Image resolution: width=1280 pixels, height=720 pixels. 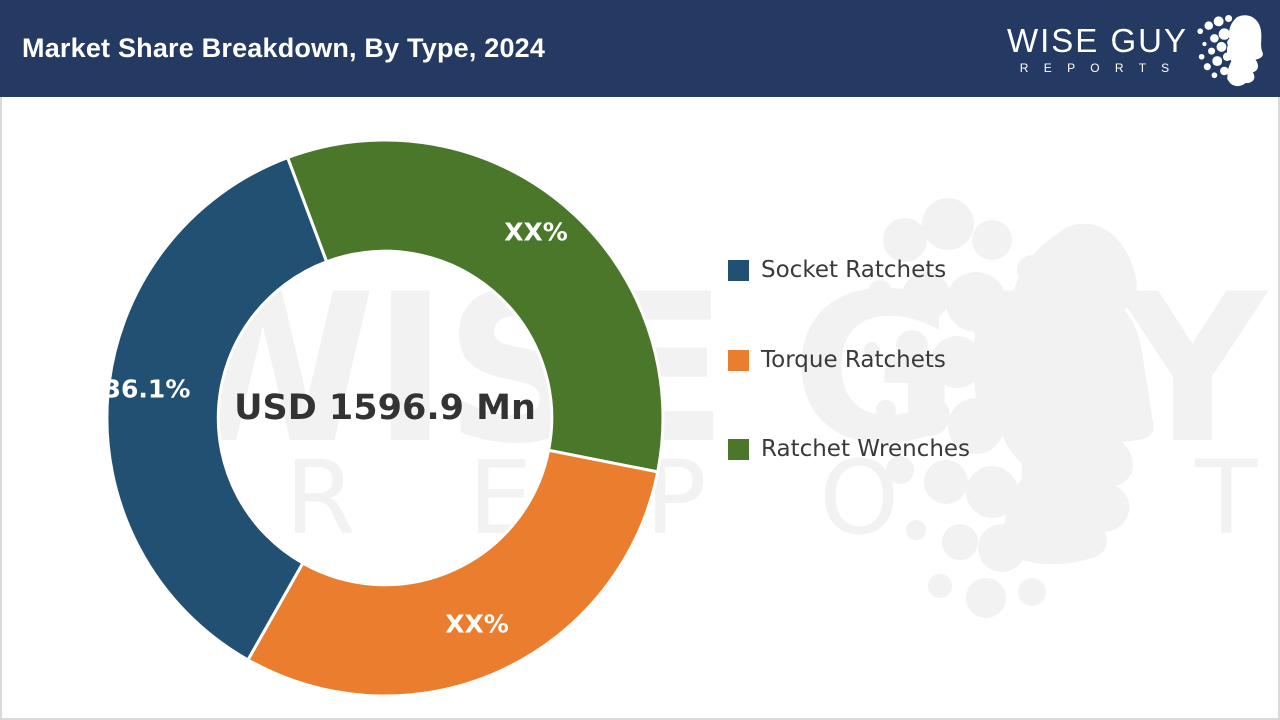 I want to click on legend-item-socket-ratchets: Socket Ratchets, so click(x=849, y=271).